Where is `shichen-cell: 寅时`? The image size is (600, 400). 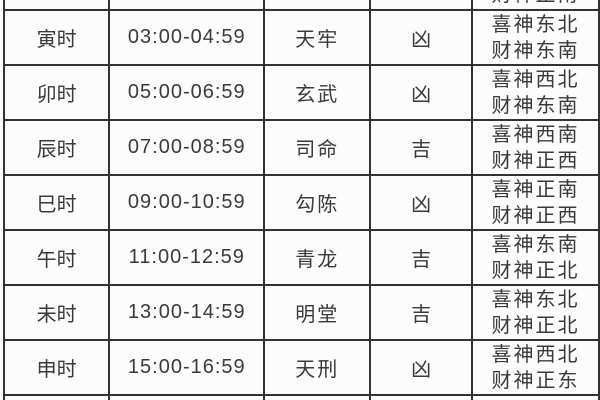 shichen-cell: 寅时 is located at coordinates (56, 37).